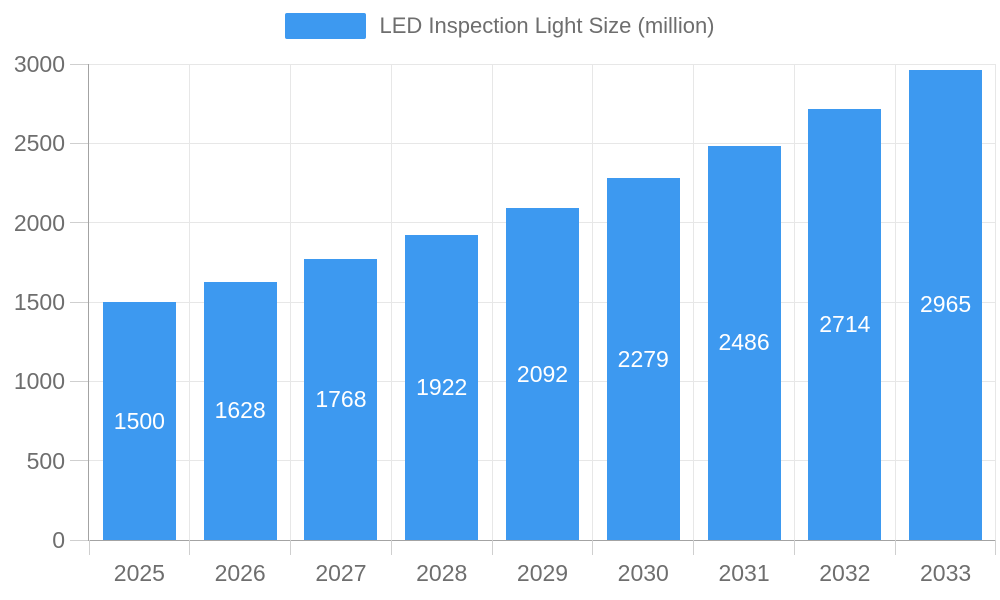 The image size is (1000, 600). I want to click on bar: 1922, so click(442, 387).